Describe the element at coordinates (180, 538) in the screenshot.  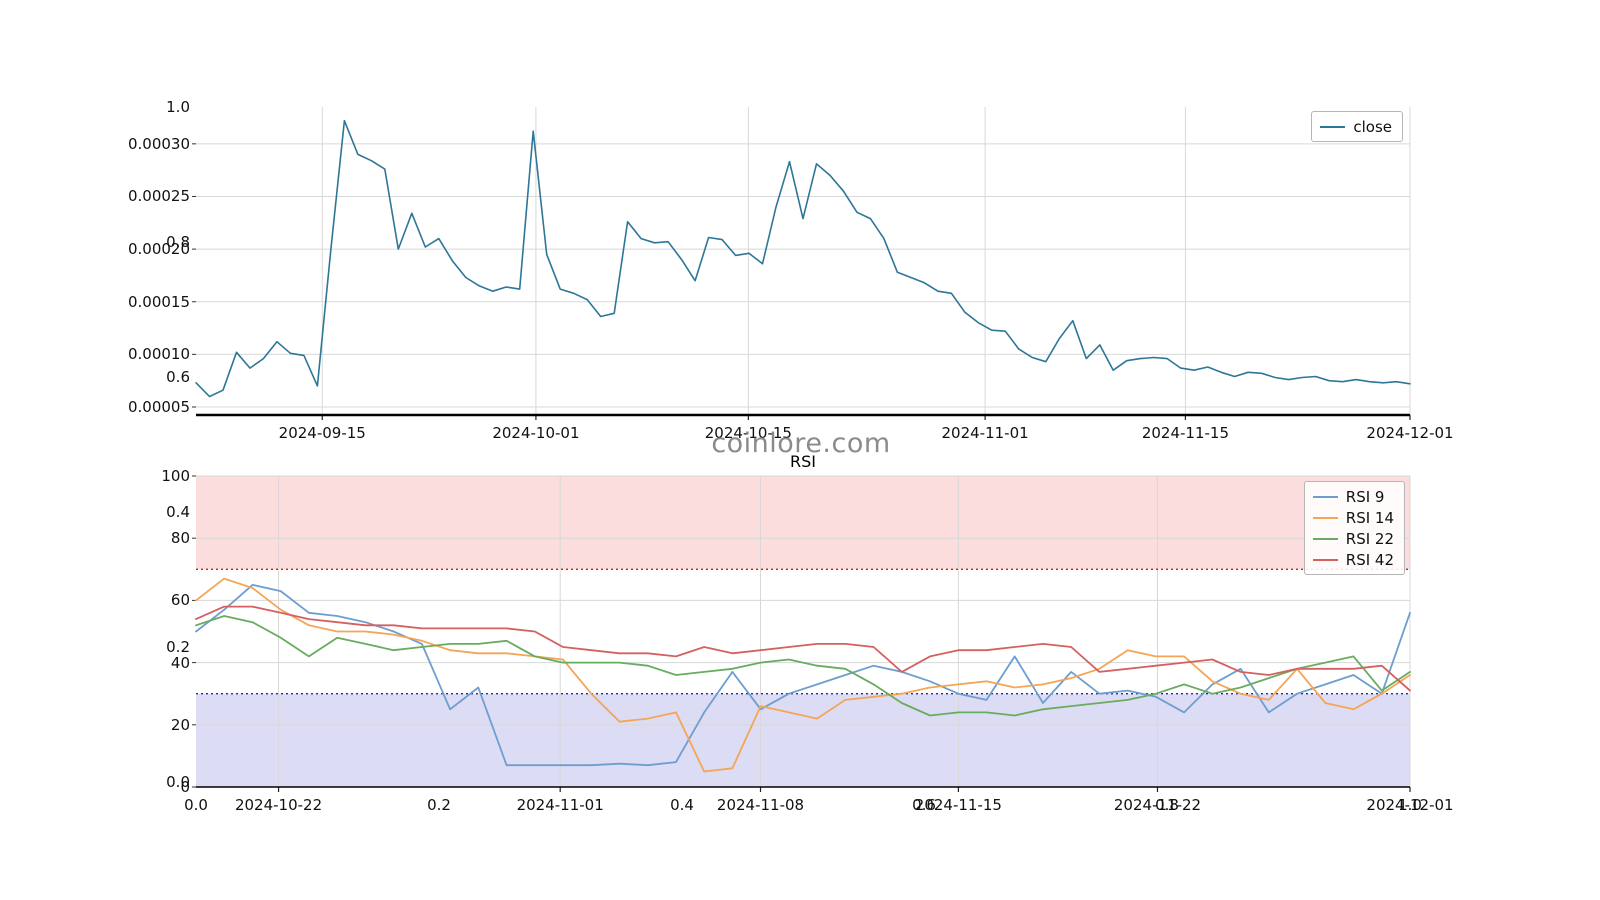
I see `y-tick-label: 80` at that location.